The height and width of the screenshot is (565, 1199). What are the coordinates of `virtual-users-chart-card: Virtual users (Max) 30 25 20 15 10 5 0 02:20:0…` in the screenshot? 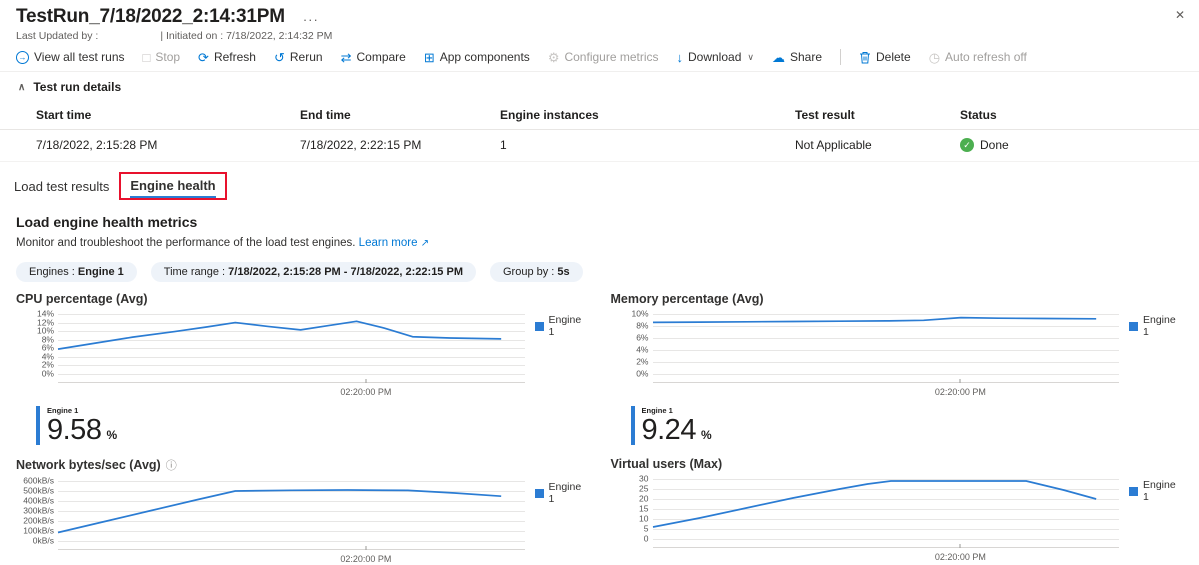 It's located at (897, 511).